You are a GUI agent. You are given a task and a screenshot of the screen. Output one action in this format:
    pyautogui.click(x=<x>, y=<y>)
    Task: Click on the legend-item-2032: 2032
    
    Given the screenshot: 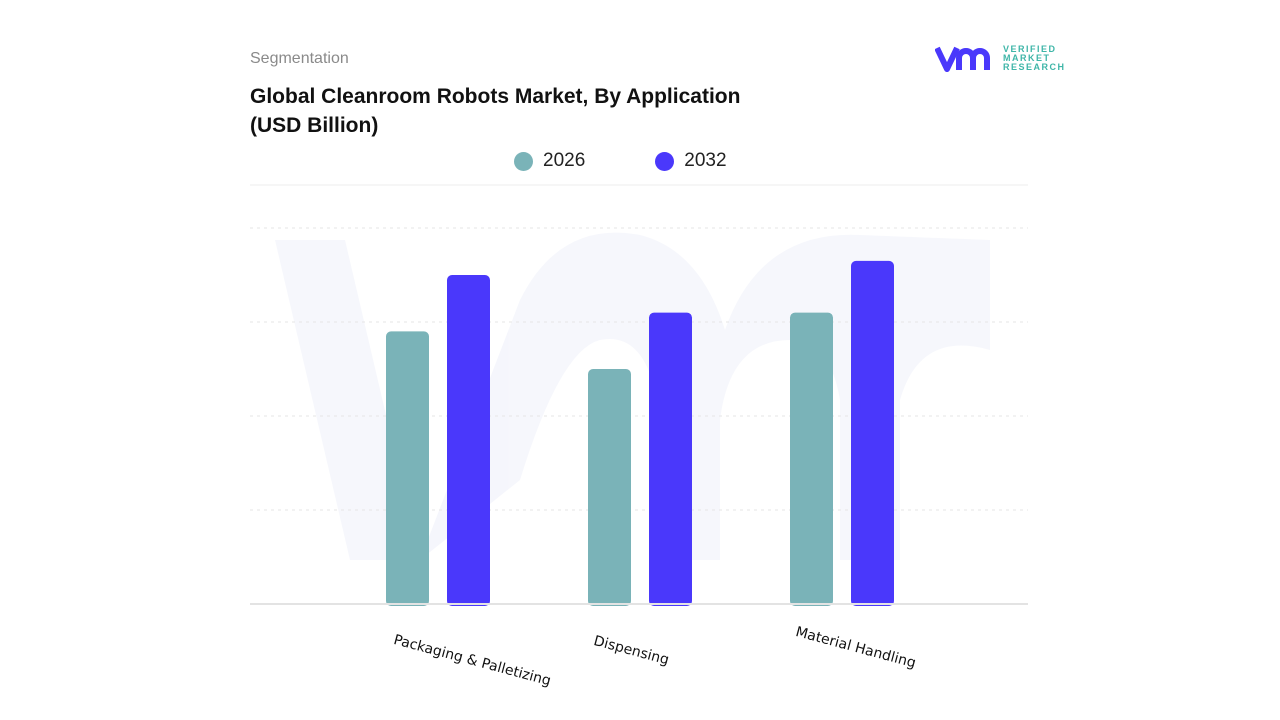 What is the action you would take?
    pyautogui.click(x=691, y=161)
    